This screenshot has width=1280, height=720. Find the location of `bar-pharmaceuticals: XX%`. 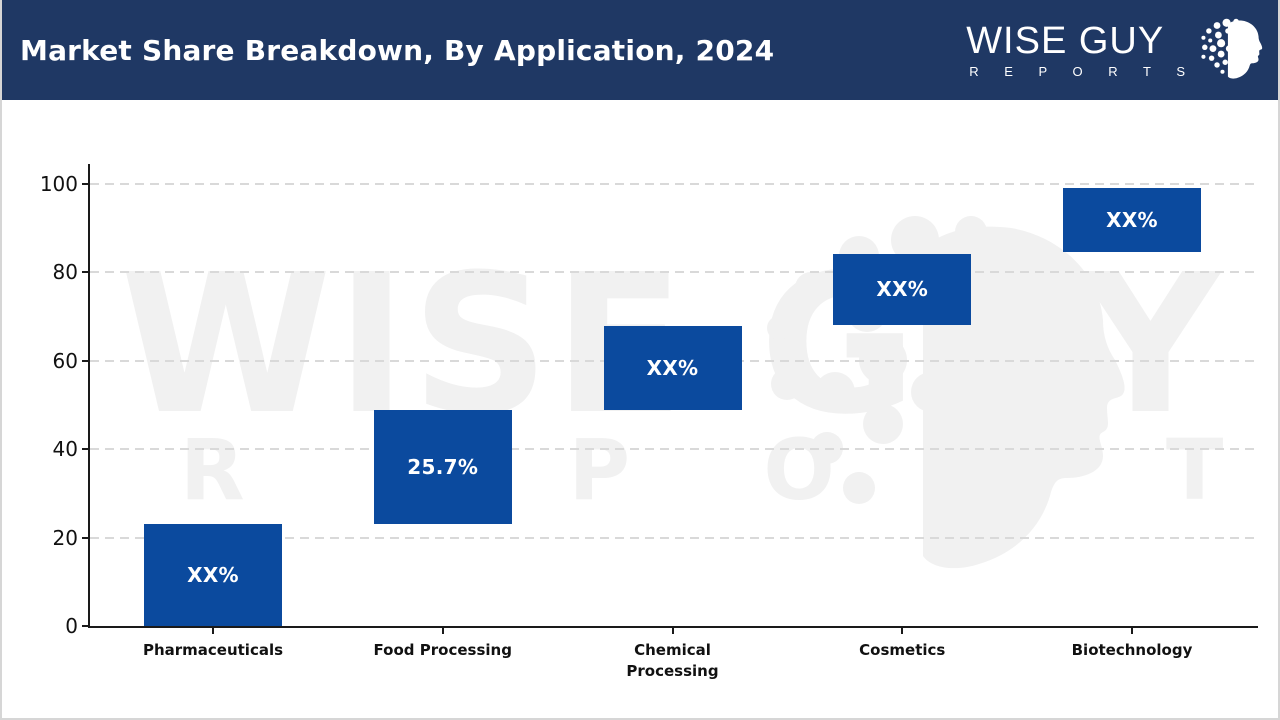

bar-pharmaceuticals: XX% is located at coordinates (213, 574).